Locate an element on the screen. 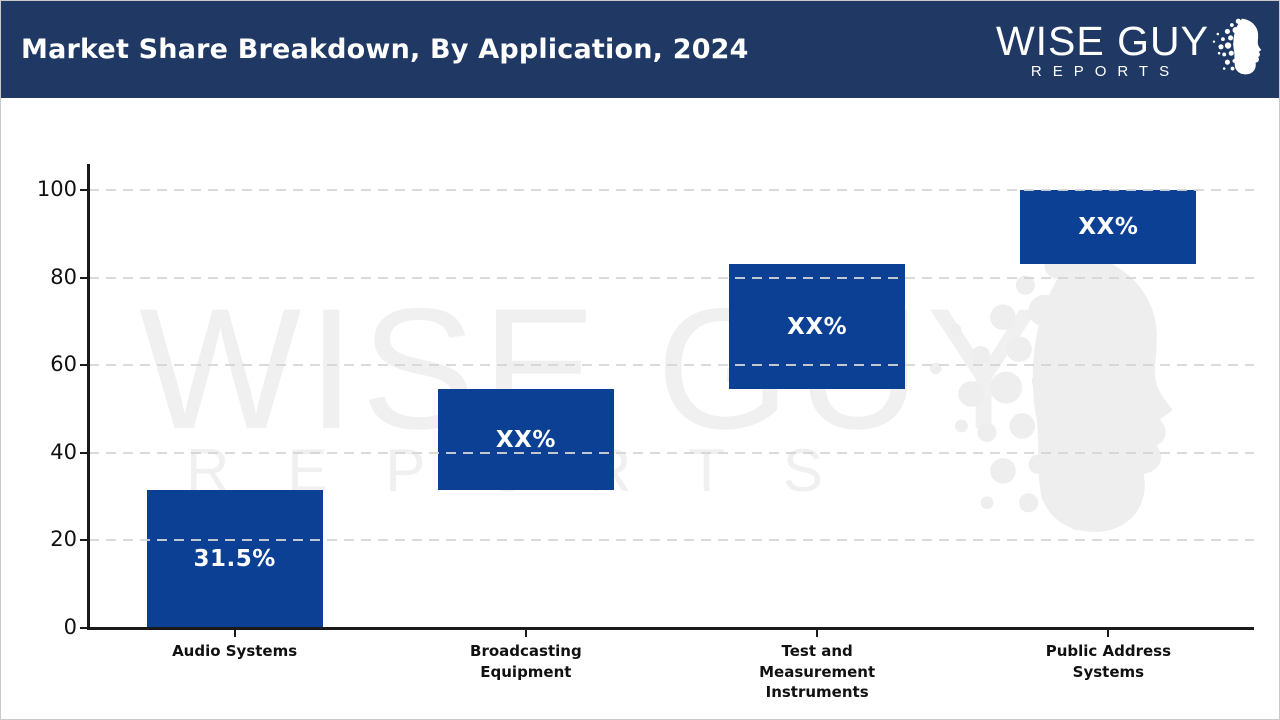  brand-name: WISE GUY is located at coordinates (1102, 41).